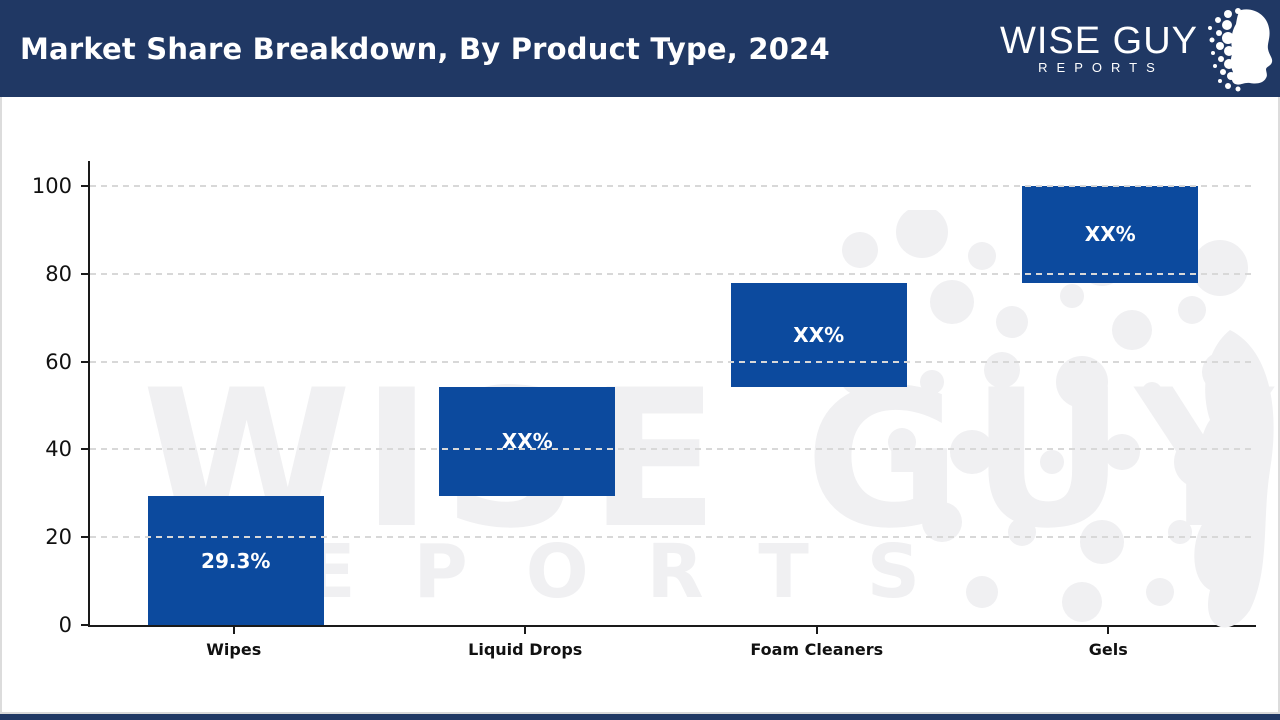 This screenshot has height=720, width=1280. What do you see at coordinates (51, 186) in the screenshot?
I see `y-tick-label: 100` at bounding box center [51, 186].